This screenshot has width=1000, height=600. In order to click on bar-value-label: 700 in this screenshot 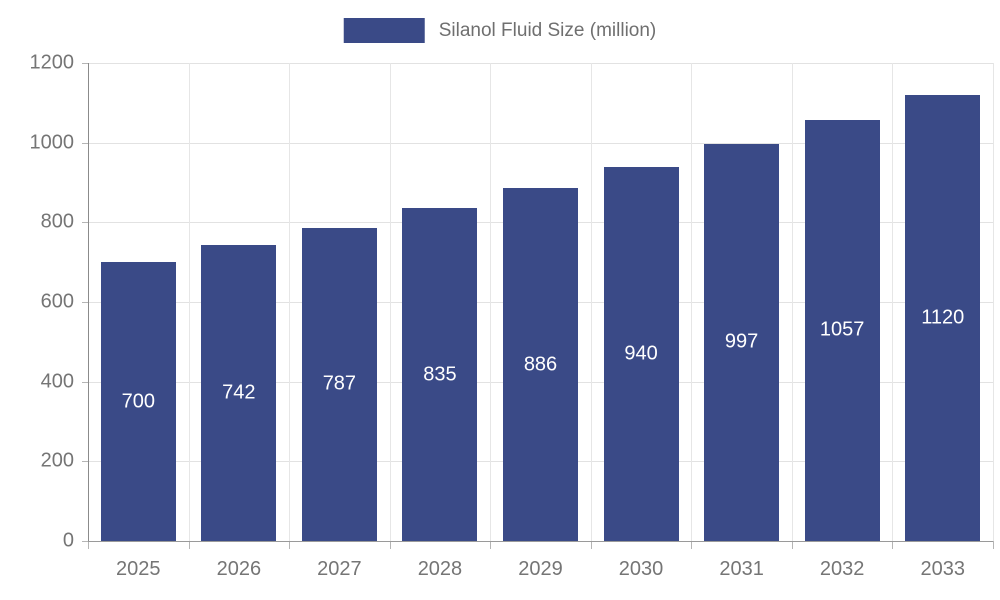, I will do `click(138, 401)`.